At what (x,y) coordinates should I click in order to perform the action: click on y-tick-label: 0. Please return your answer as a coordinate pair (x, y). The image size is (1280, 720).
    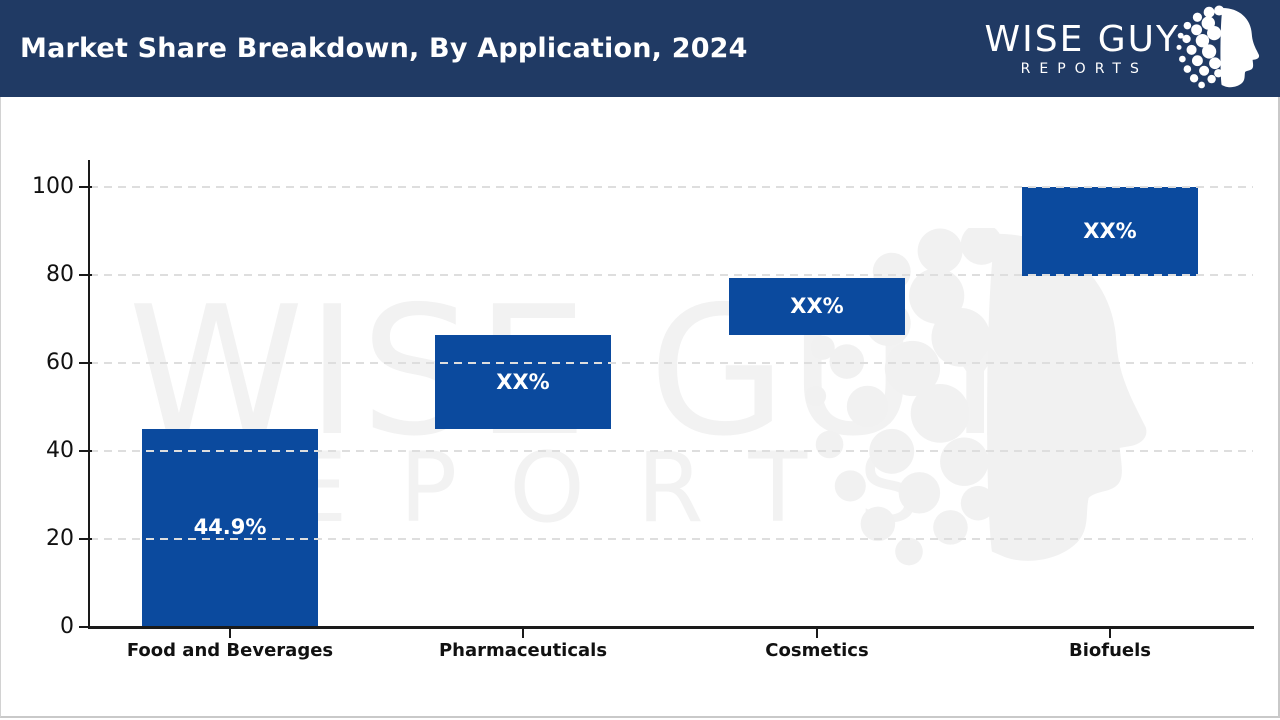
    Looking at the image, I should click on (67, 626).